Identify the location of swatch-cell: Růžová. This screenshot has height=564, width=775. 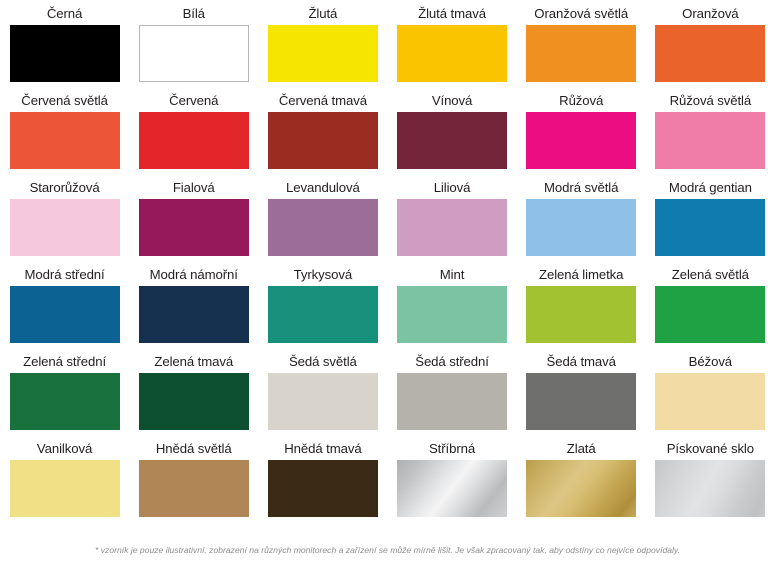
(581, 130).